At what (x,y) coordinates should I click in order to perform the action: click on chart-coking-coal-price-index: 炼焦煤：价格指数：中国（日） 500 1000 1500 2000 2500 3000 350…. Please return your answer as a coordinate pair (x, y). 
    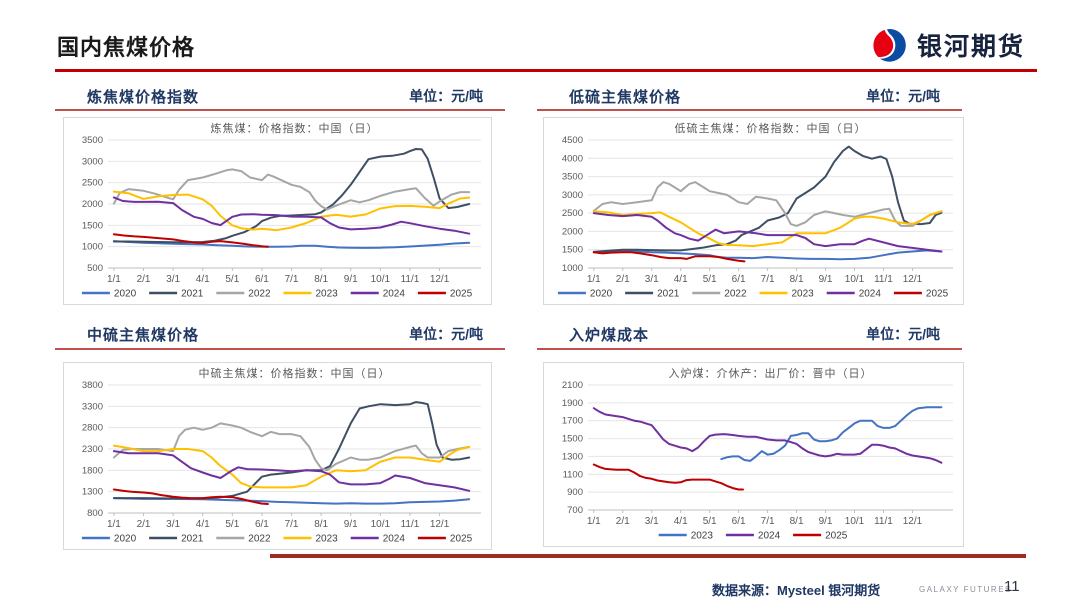
    Looking at the image, I should click on (277, 211).